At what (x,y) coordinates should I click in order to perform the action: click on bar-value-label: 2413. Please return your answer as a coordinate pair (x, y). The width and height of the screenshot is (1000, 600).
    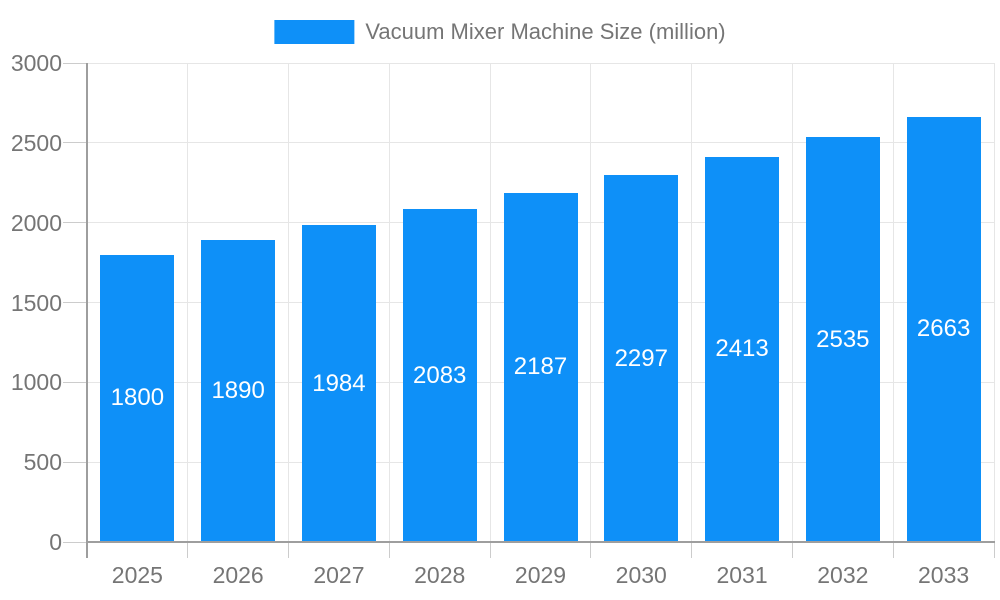
    Looking at the image, I should click on (742, 349).